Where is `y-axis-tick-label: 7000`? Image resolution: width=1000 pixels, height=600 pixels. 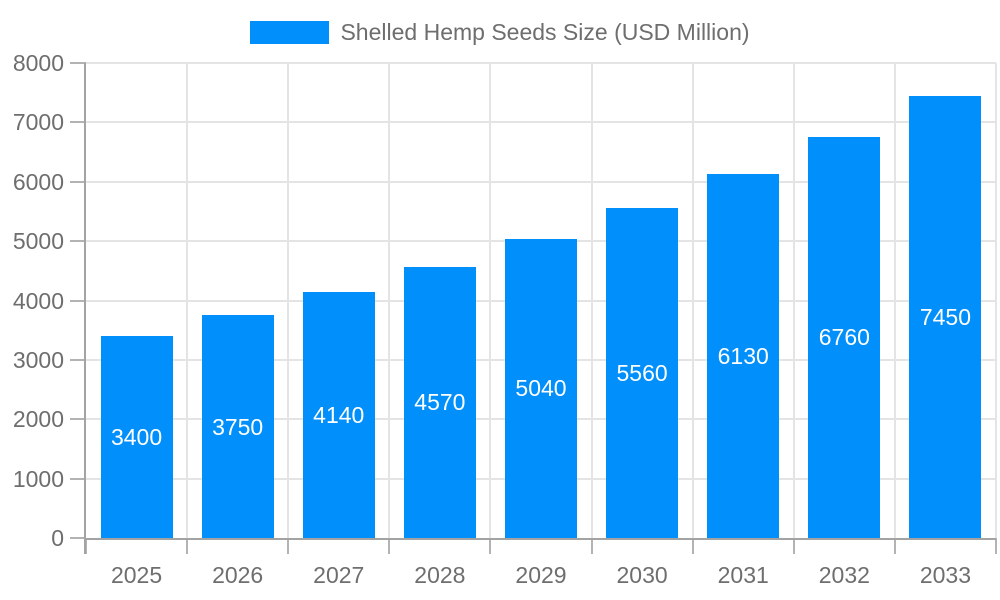
y-axis-tick-label: 7000 is located at coordinates (38, 122).